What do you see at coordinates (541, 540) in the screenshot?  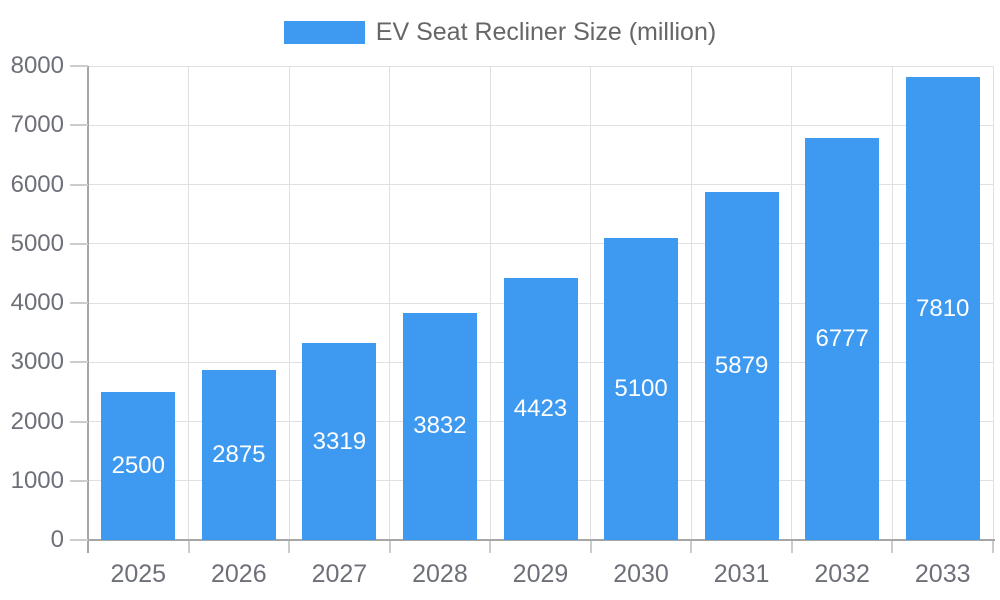 I see `x-axis-line` at bounding box center [541, 540].